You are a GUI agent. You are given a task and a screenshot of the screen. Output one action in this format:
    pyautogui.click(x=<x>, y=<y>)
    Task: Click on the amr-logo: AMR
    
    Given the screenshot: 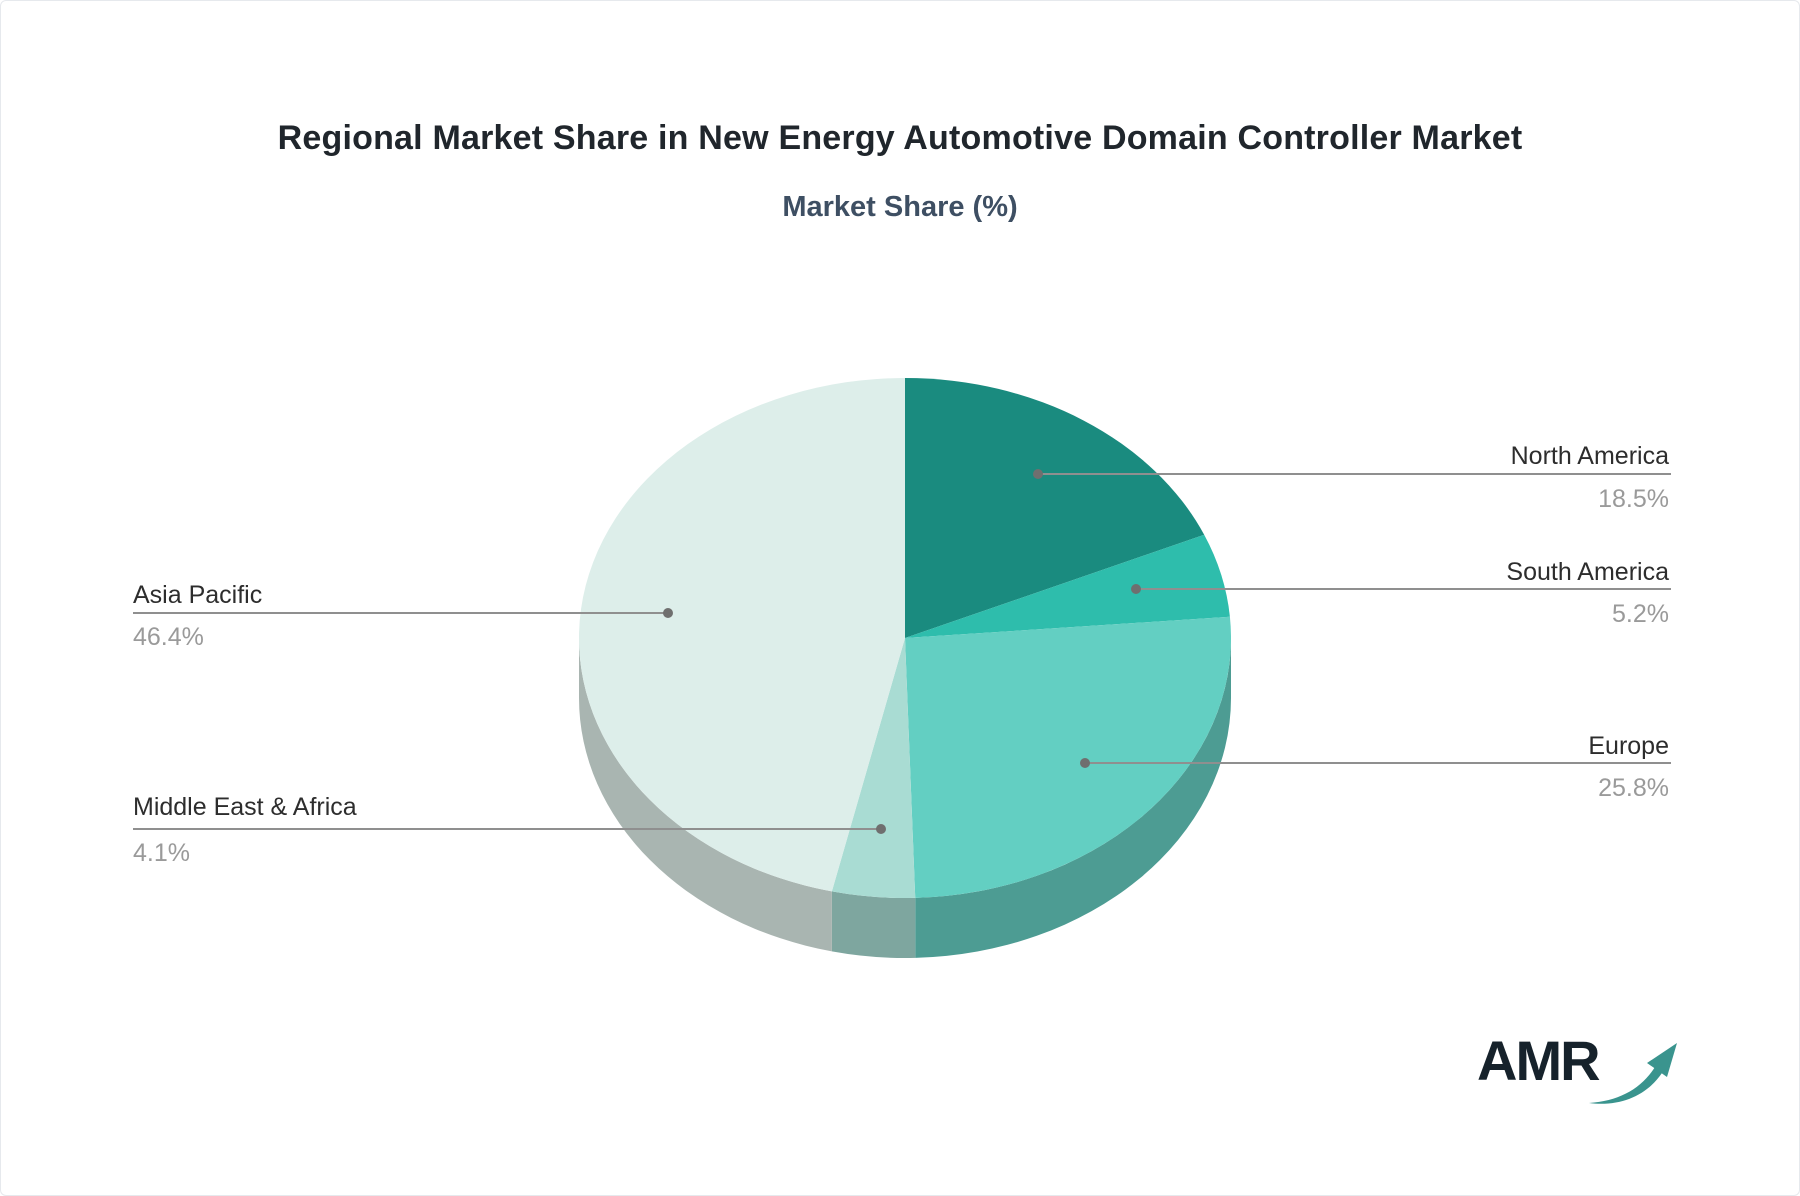 What is the action you would take?
    pyautogui.click(x=1581, y=1070)
    